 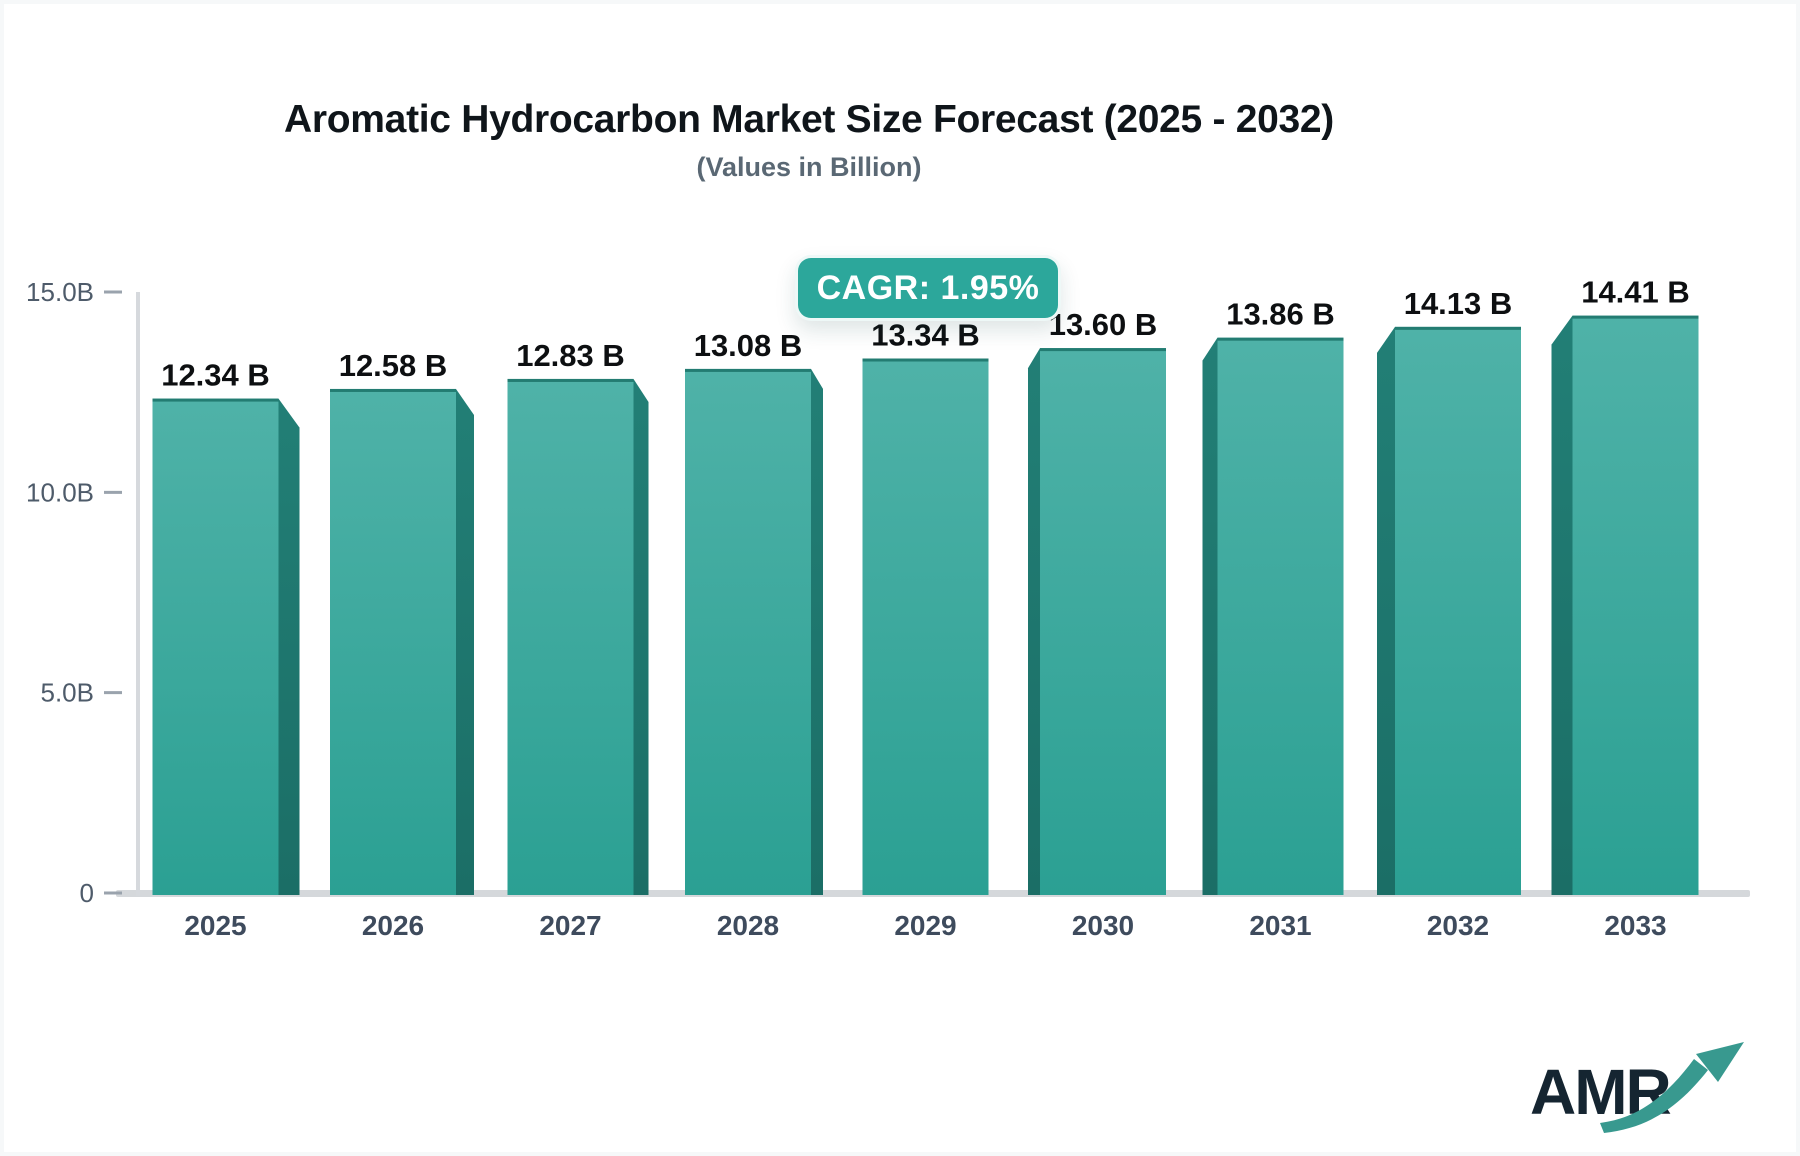 I want to click on bar-value-label: 14.13 B, so click(x=1458, y=303).